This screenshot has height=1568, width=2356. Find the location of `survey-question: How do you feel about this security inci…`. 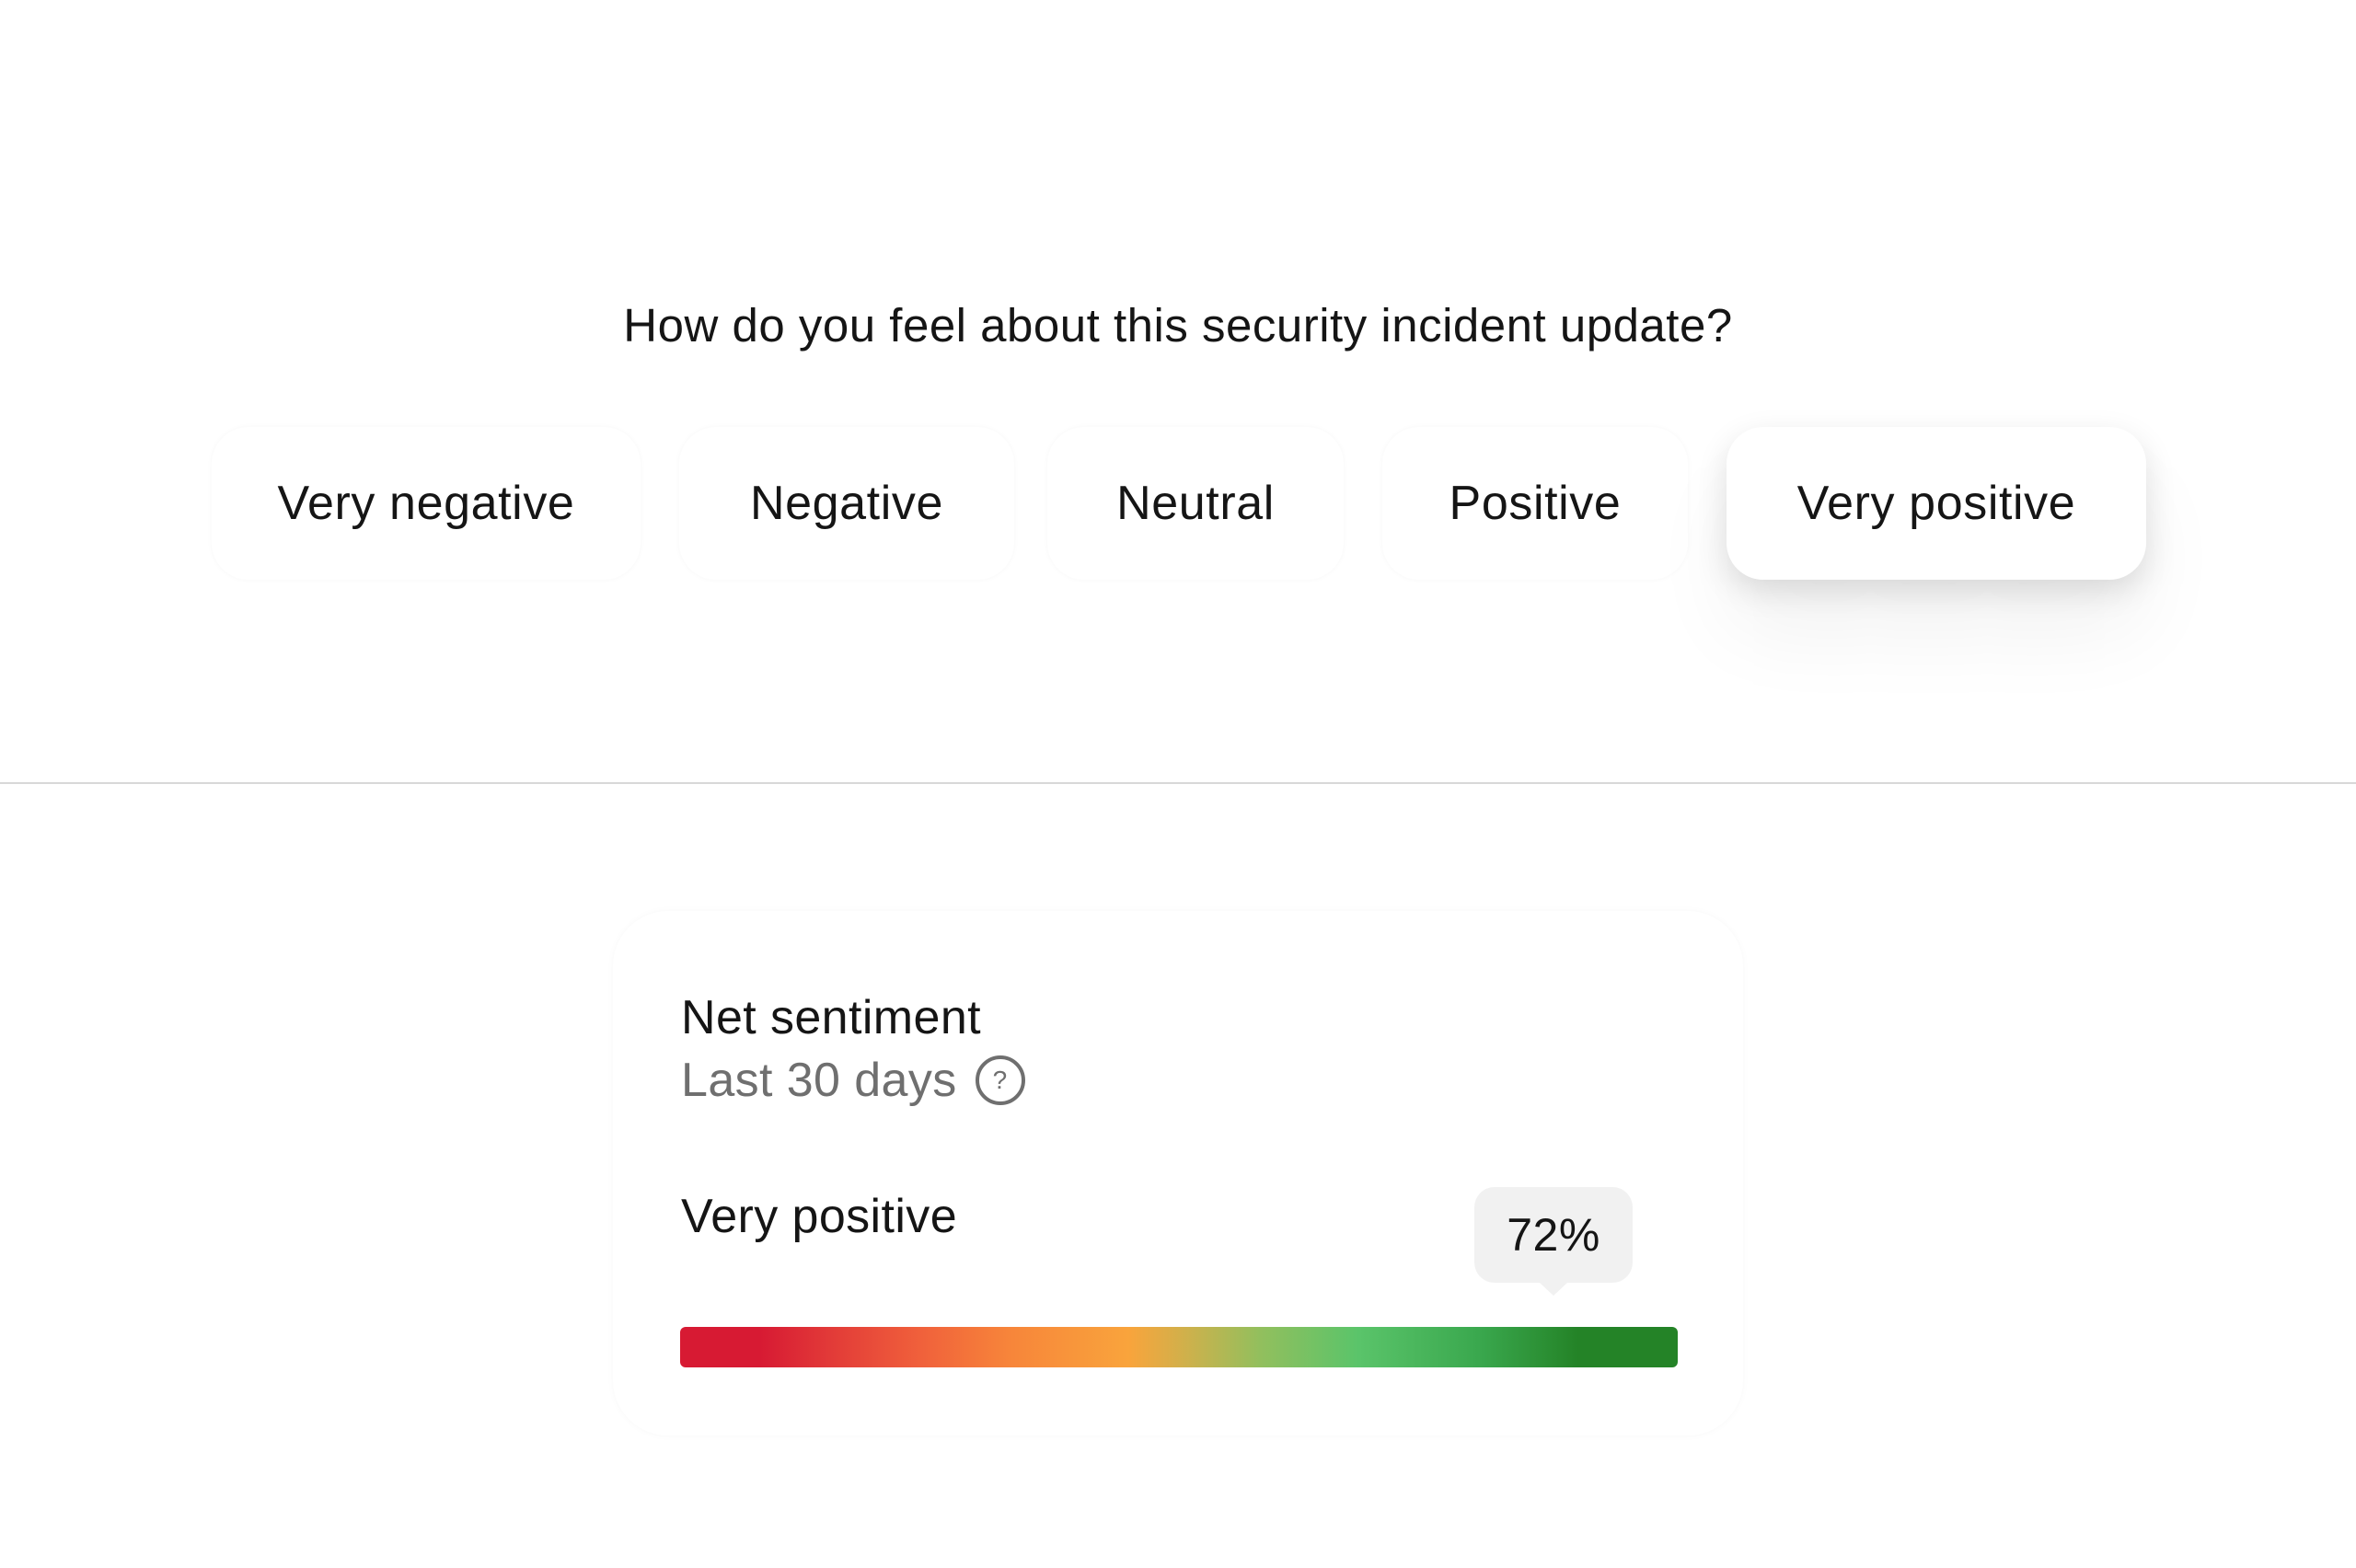

survey-question: How do you feel about this security inci… is located at coordinates (1178, 325).